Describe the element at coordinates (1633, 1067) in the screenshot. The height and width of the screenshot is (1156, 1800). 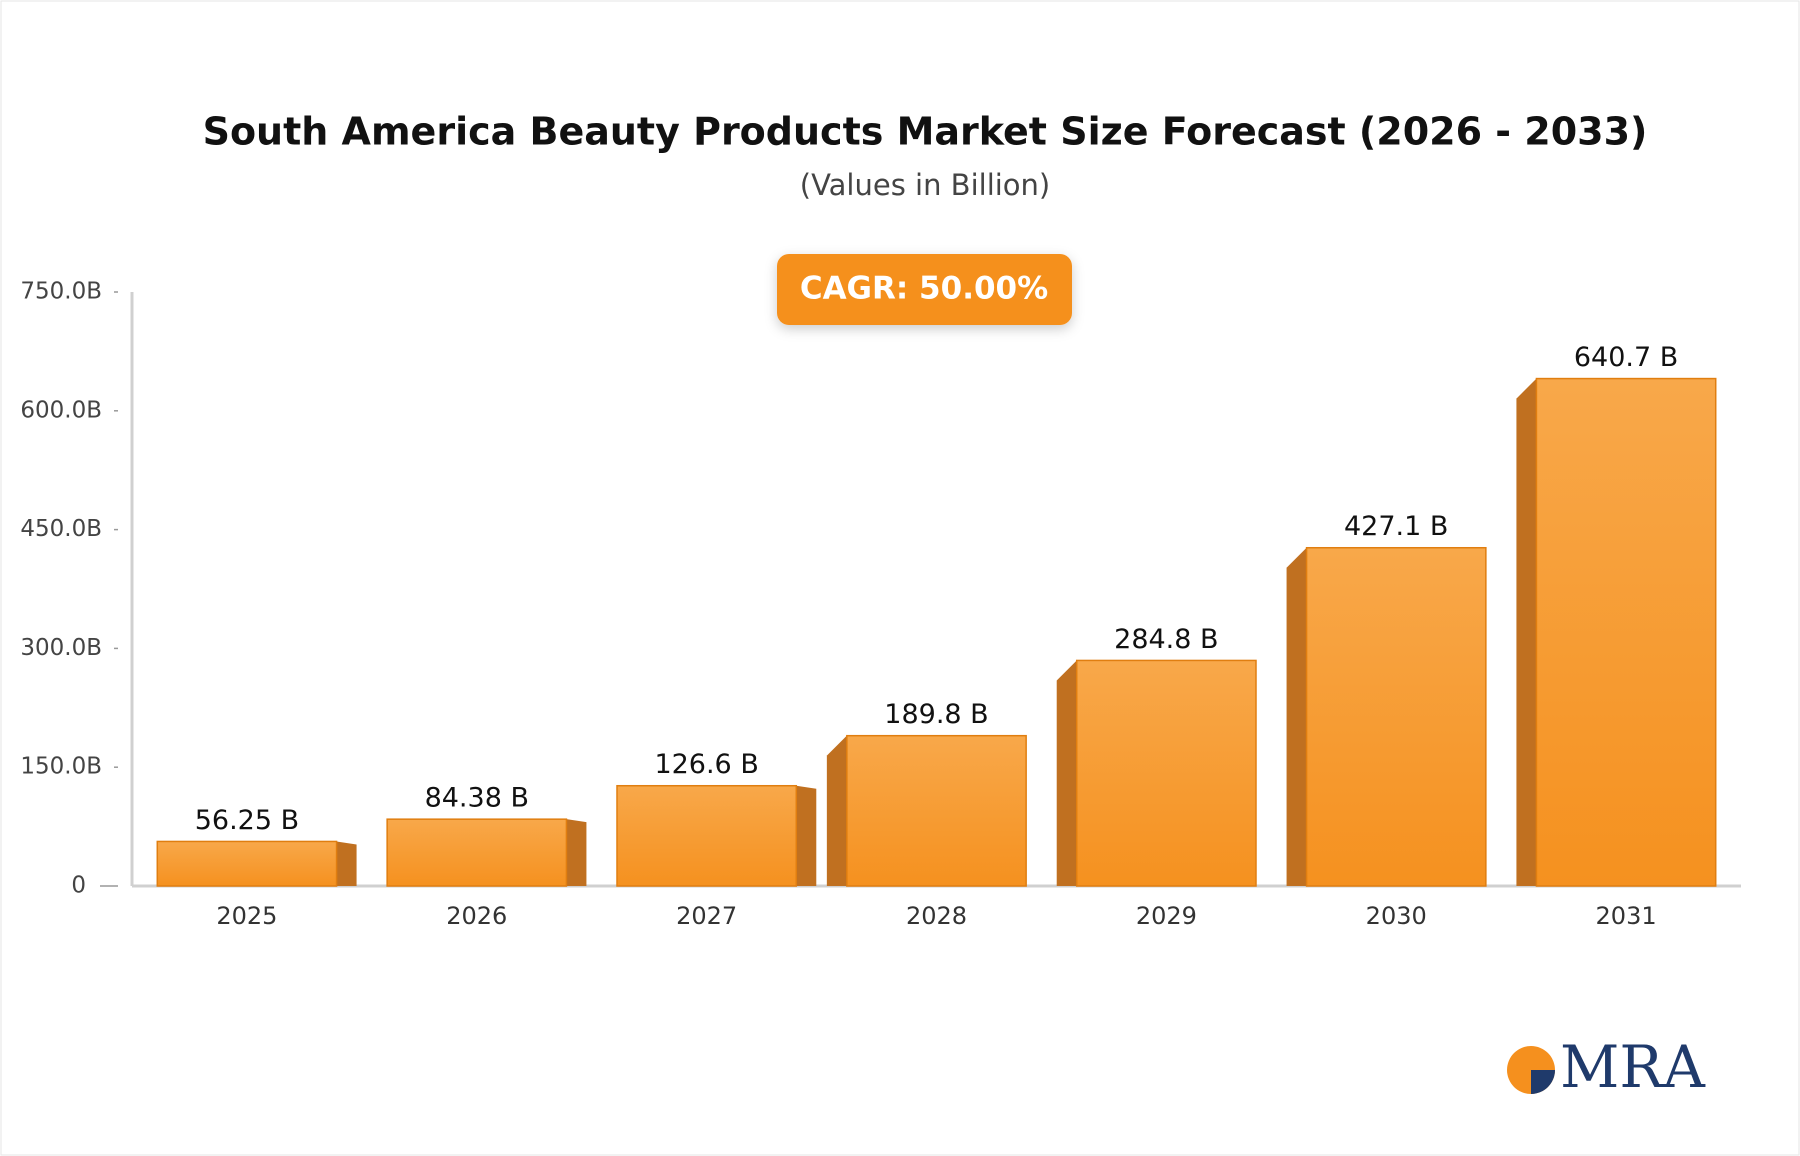
I see `logo-text: MRA` at that location.